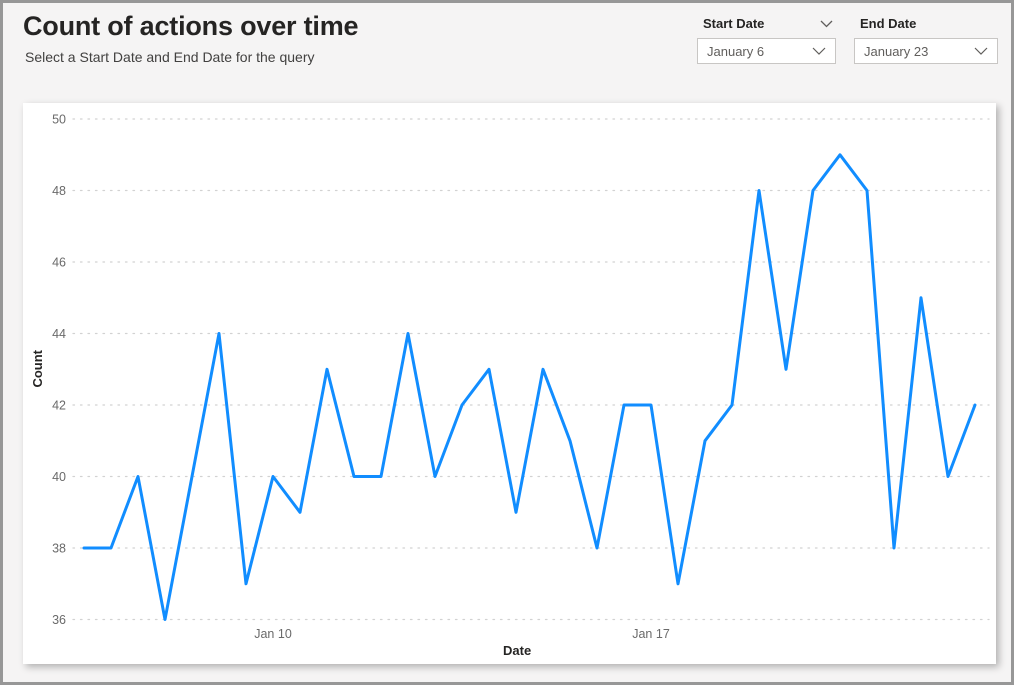 The image size is (1014, 685). I want to click on start-date-slicer: Start Date January 6, so click(766, 39).